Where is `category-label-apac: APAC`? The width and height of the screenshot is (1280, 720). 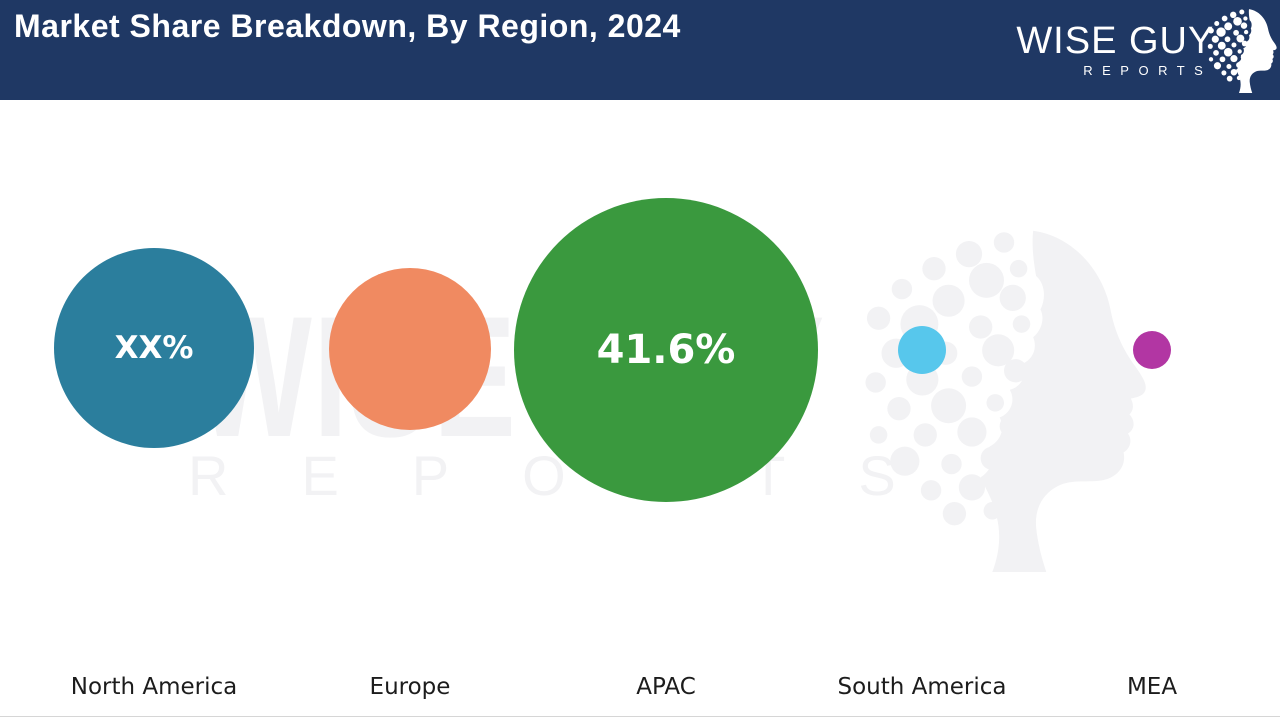
category-label-apac: APAC is located at coordinates (666, 687).